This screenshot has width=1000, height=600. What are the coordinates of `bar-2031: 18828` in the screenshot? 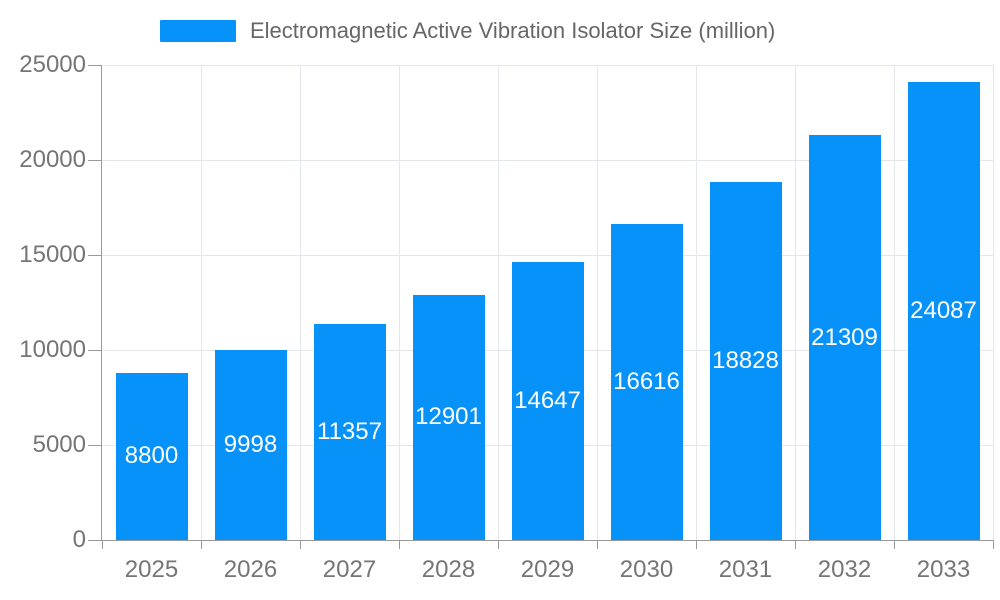 It's located at (745, 361).